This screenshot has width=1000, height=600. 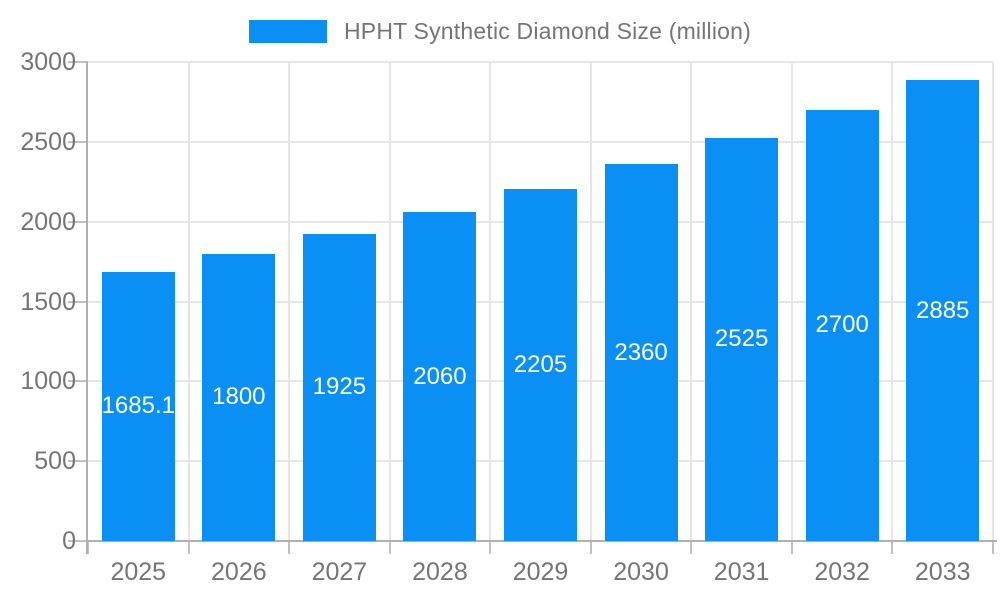 I want to click on bar-value-label: 2360, so click(x=641, y=352).